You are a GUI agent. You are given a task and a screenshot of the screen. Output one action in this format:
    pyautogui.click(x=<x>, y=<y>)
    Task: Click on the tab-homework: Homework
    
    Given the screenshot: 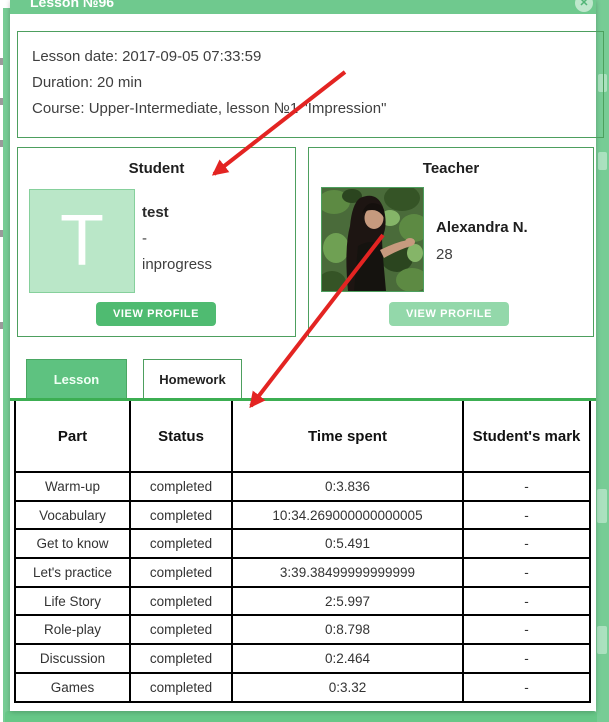 What is the action you would take?
    pyautogui.click(x=192, y=379)
    